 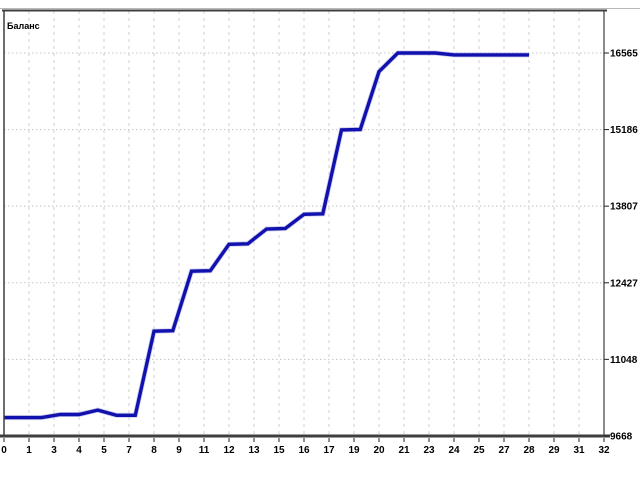 What do you see at coordinates (179, 450) in the screenshot?
I see `x-axis-tick-label: 9` at bounding box center [179, 450].